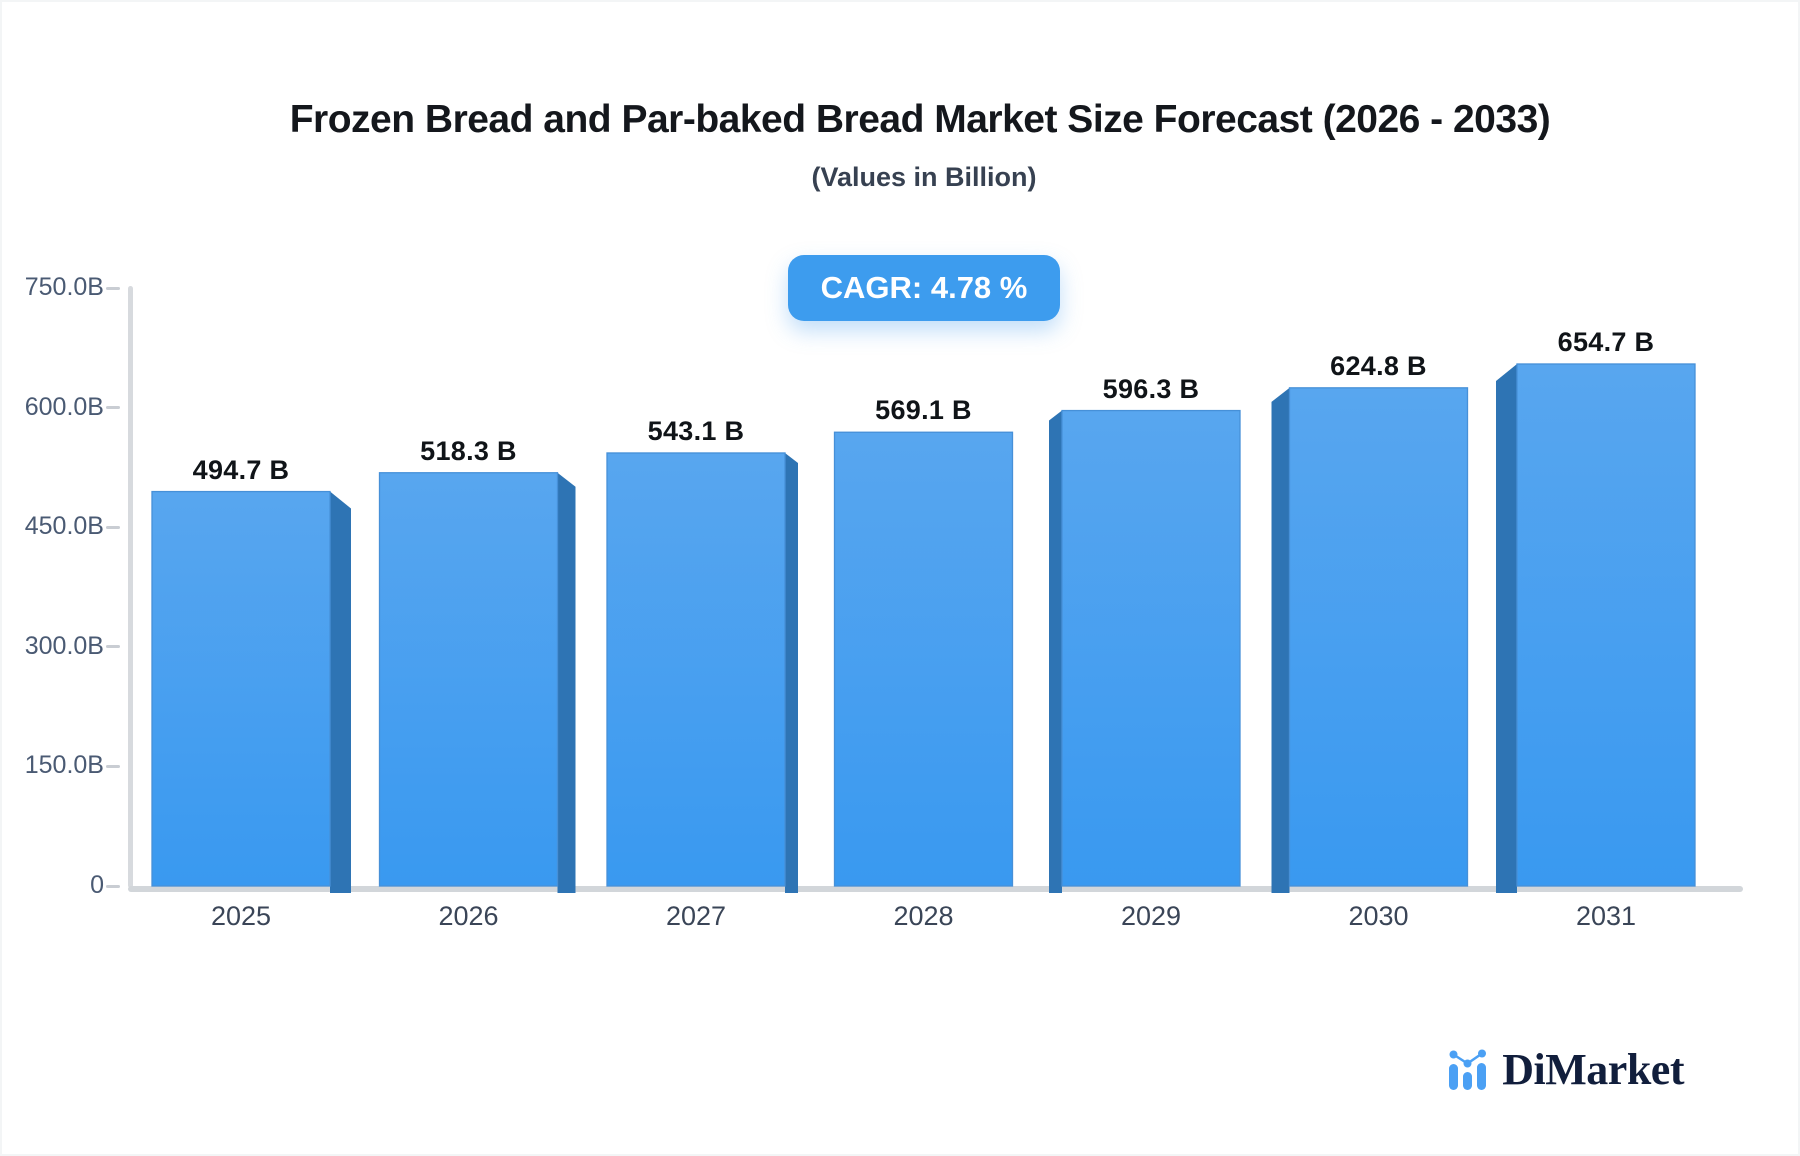  Describe the element at coordinates (923, 410) in the screenshot. I see `bar-value-label-2028: 569.1 B` at that location.